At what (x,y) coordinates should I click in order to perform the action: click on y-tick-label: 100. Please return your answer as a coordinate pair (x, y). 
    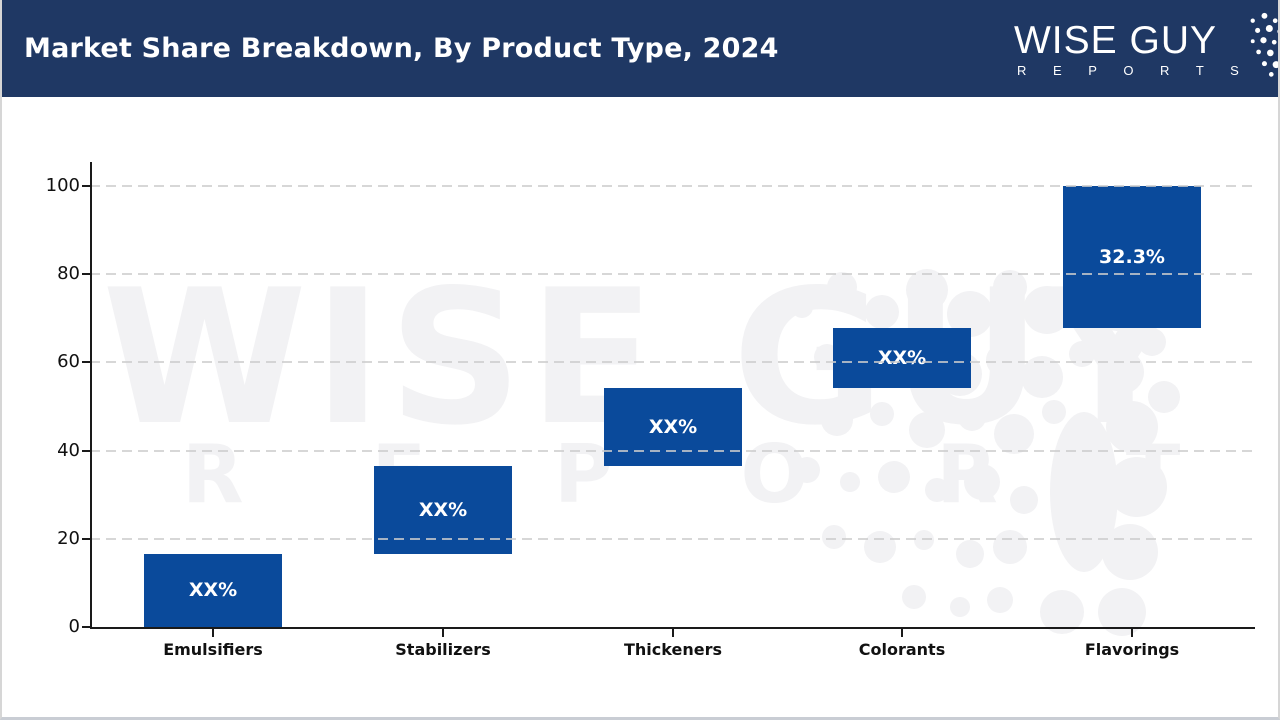
    Looking at the image, I should click on (62, 185).